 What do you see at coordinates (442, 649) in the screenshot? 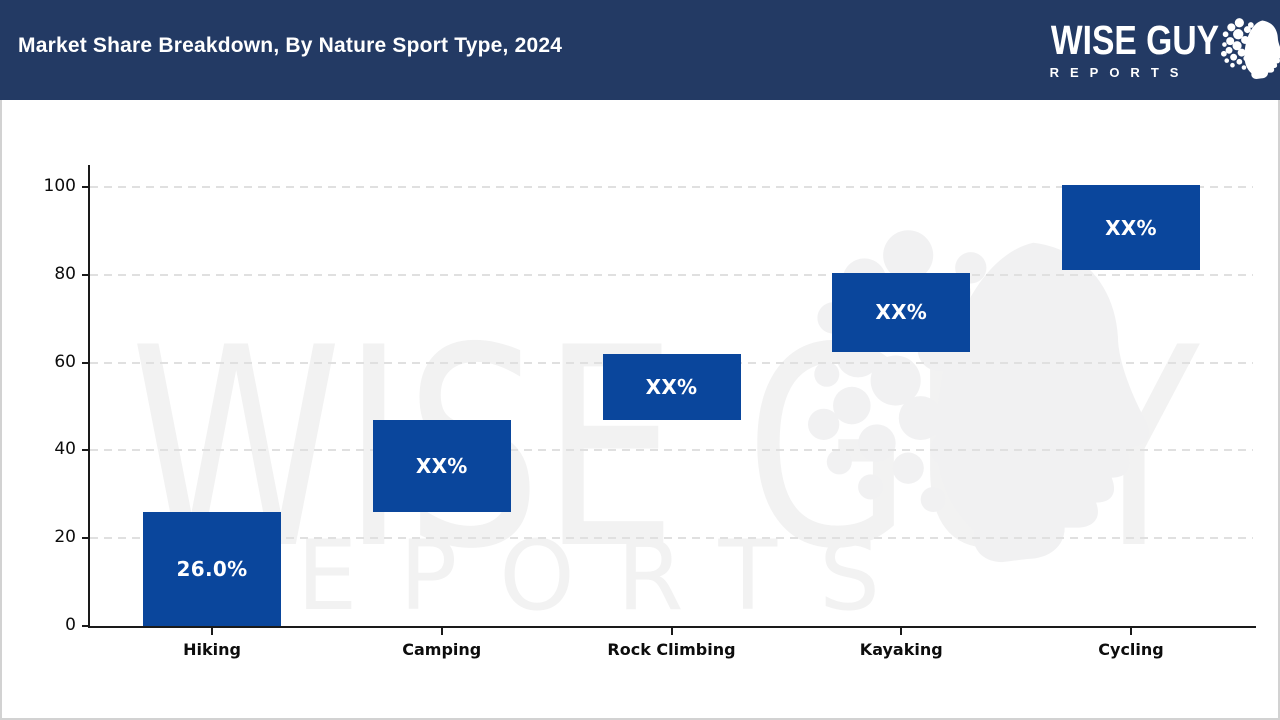
I see `x-axis-category-label: Camping` at bounding box center [442, 649].